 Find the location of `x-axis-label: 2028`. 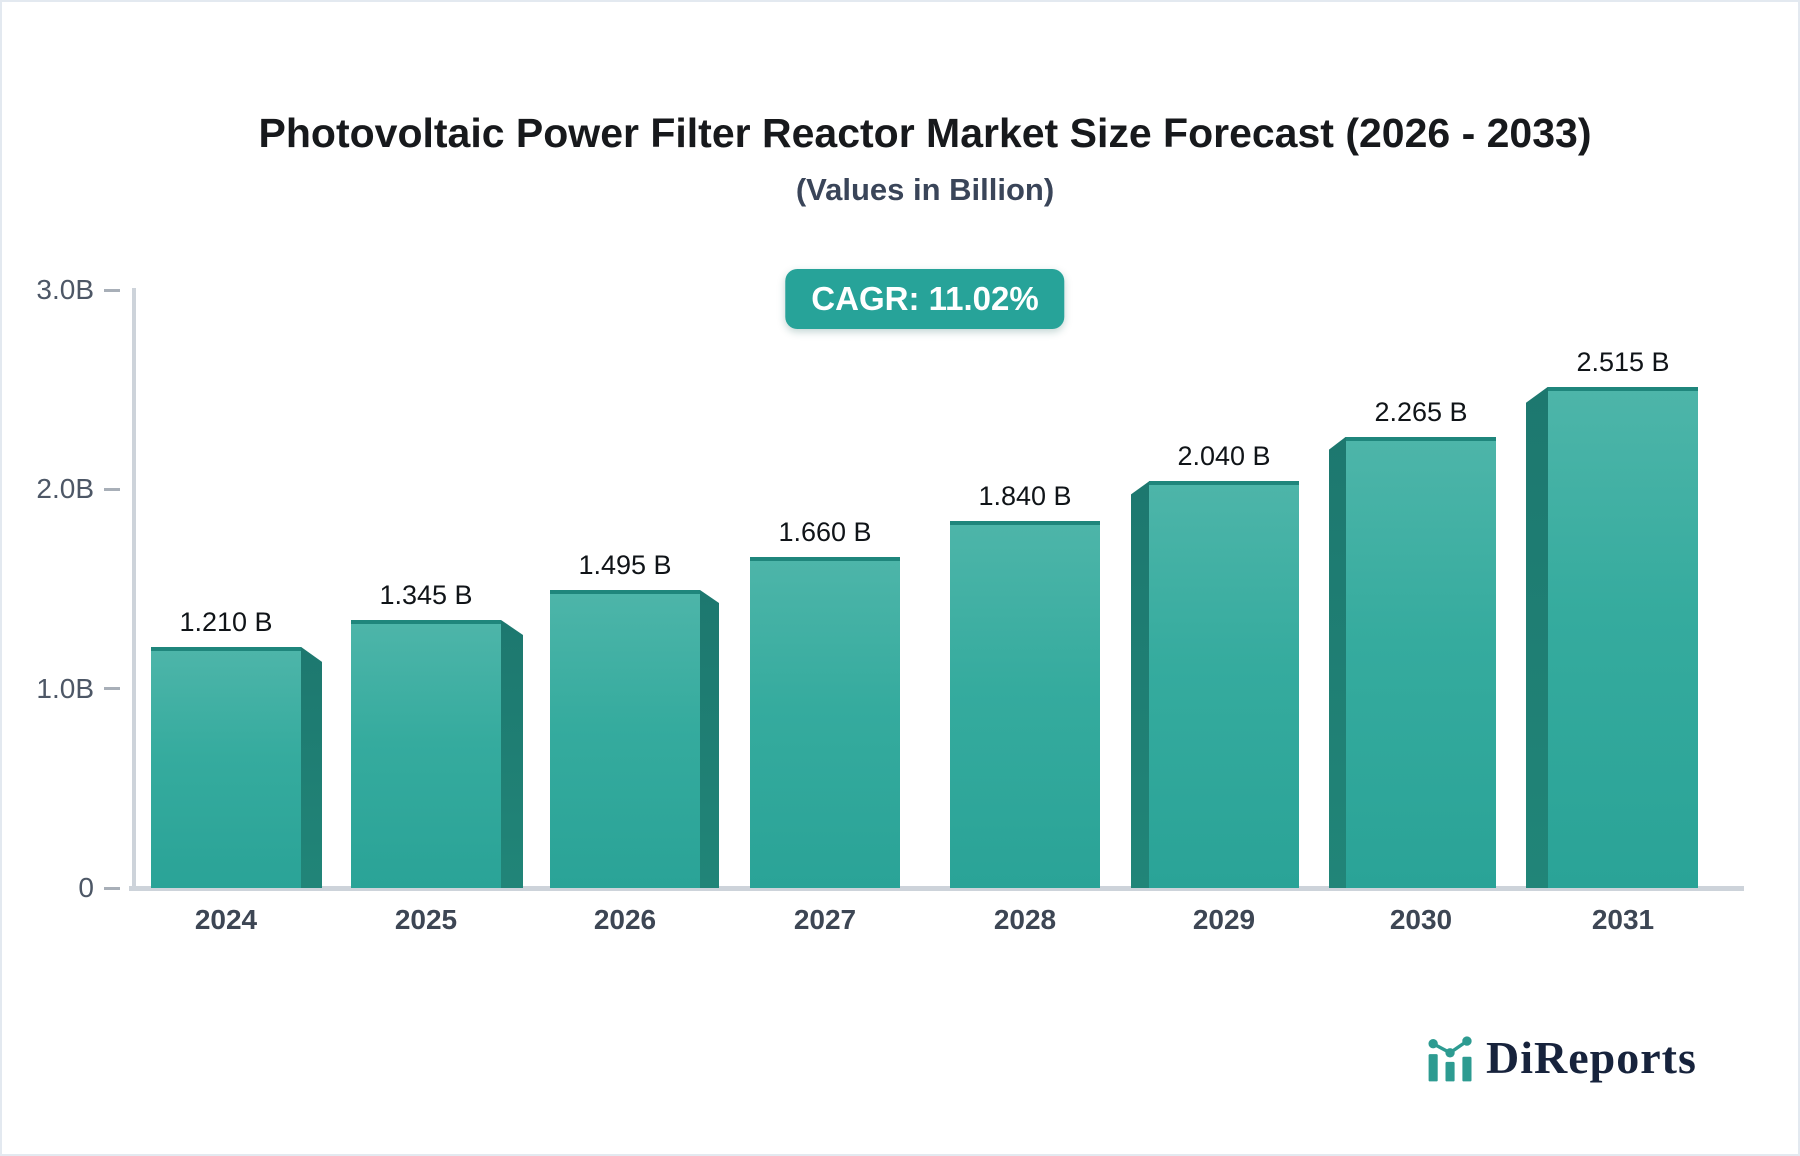

x-axis-label: 2028 is located at coordinates (1025, 919).